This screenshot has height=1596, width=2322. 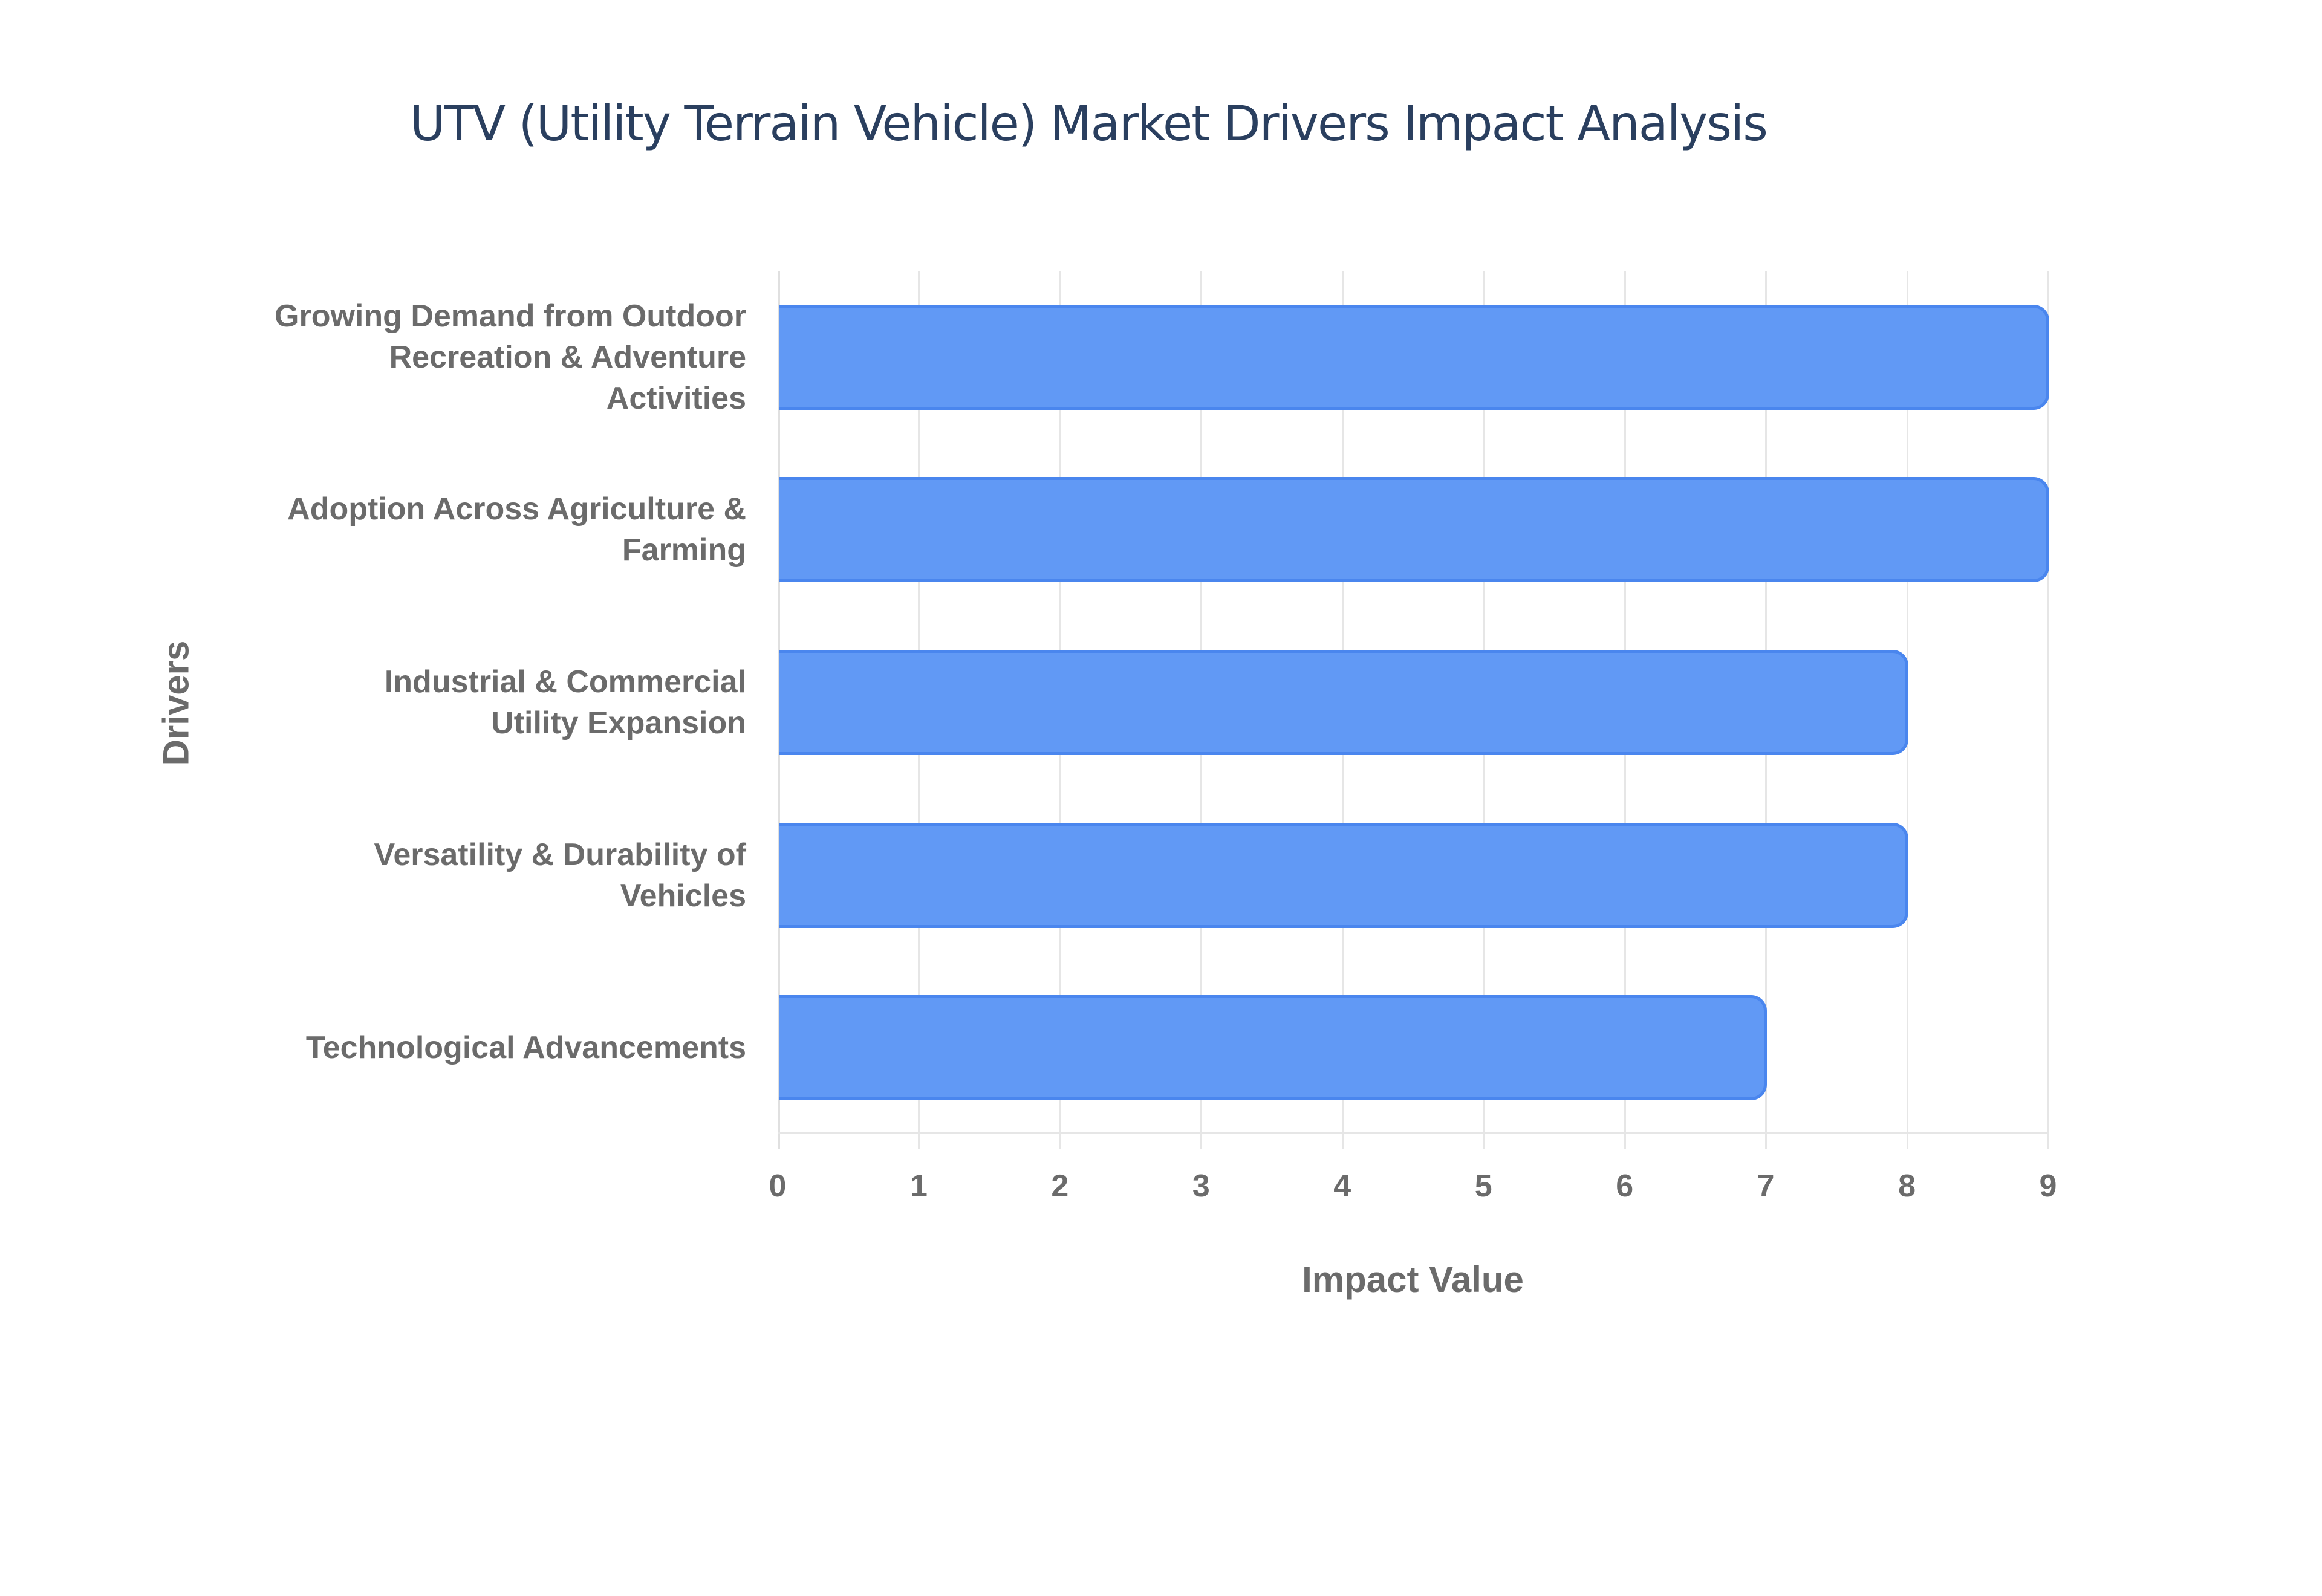 What do you see at coordinates (516, 509) in the screenshot?
I see `y-tick-label-line: Adoption Across Agriculture &` at bounding box center [516, 509].